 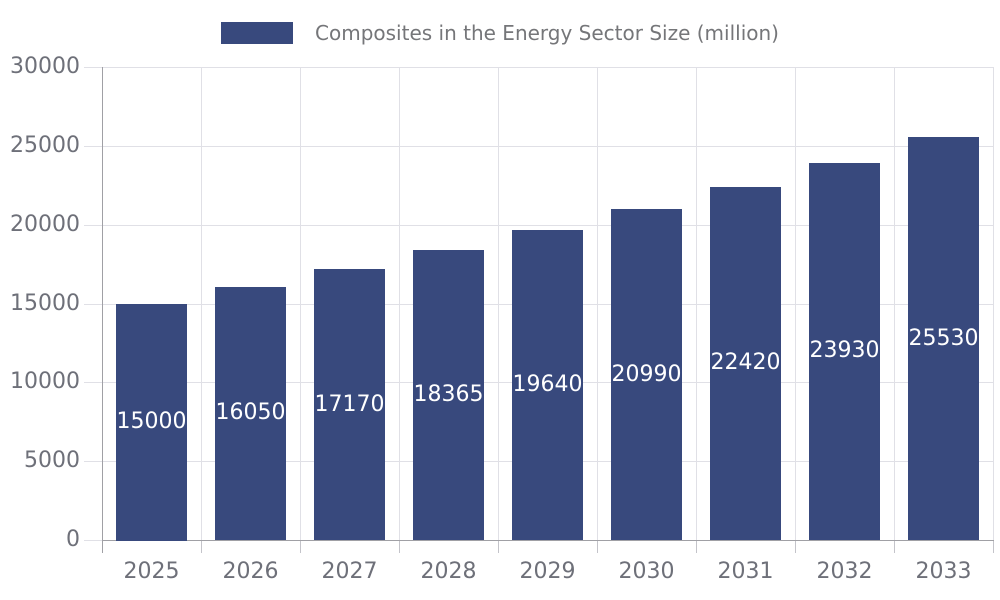 I want to click on y-axis-label: 25000, so click(x=45, y=145).